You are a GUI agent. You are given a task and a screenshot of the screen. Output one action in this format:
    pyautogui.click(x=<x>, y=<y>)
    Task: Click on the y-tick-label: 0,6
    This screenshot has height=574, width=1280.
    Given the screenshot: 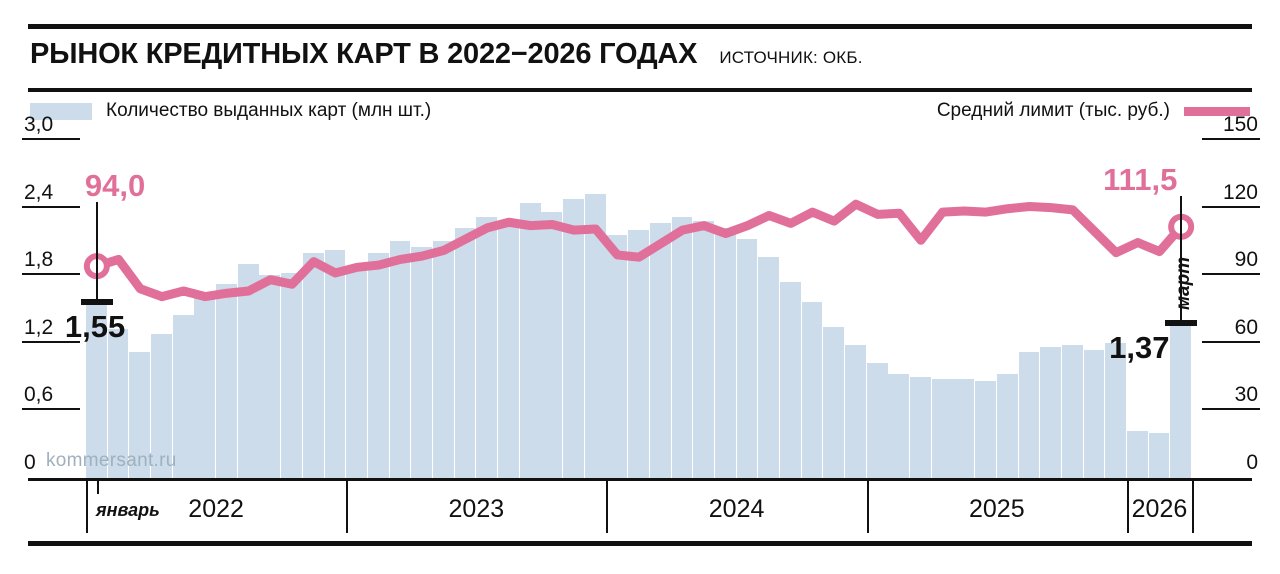 What is the action you would take?
    pyautogui.click(x=39, y=395)
    